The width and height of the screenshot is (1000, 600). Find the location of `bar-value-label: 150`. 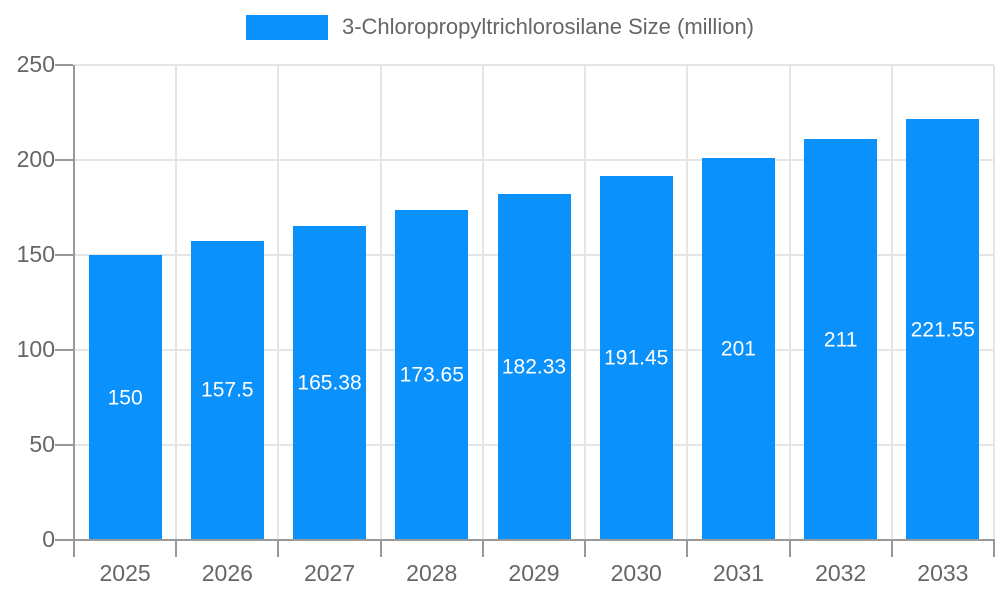

bar-value-label: 150 is located at coordinates (125, 397).